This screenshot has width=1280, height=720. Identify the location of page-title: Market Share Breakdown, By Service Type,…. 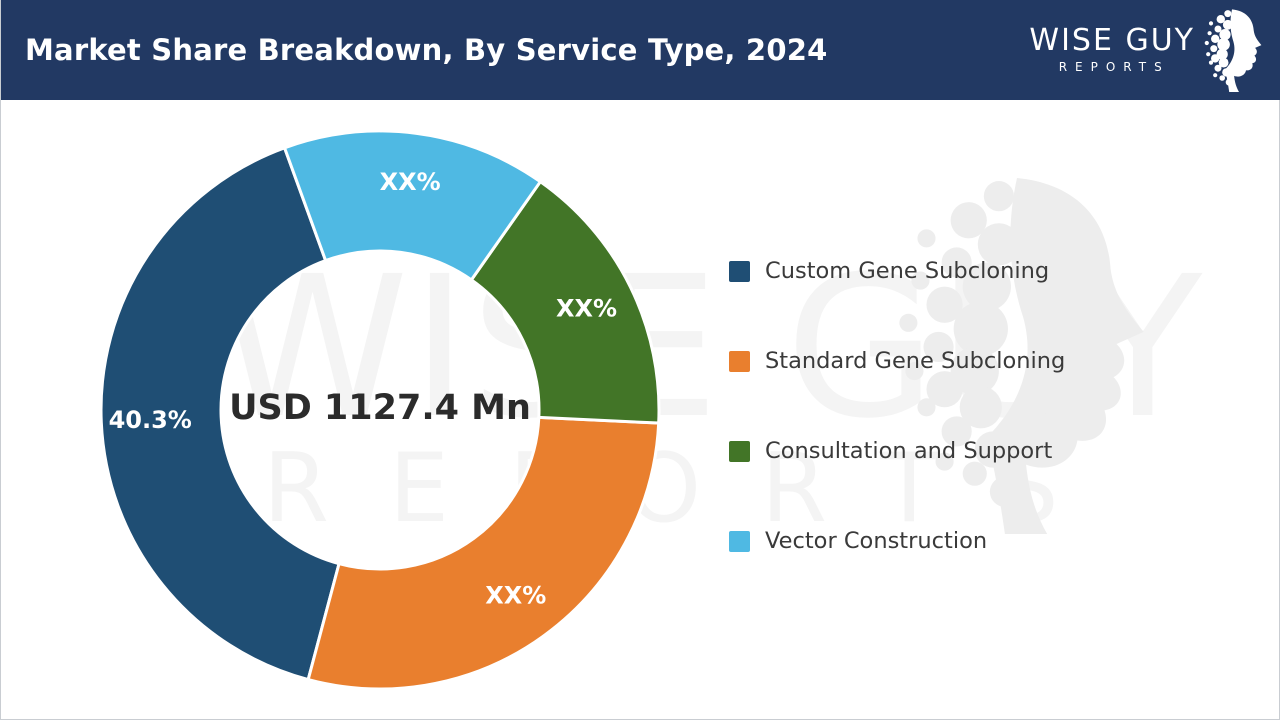
(426, 50).